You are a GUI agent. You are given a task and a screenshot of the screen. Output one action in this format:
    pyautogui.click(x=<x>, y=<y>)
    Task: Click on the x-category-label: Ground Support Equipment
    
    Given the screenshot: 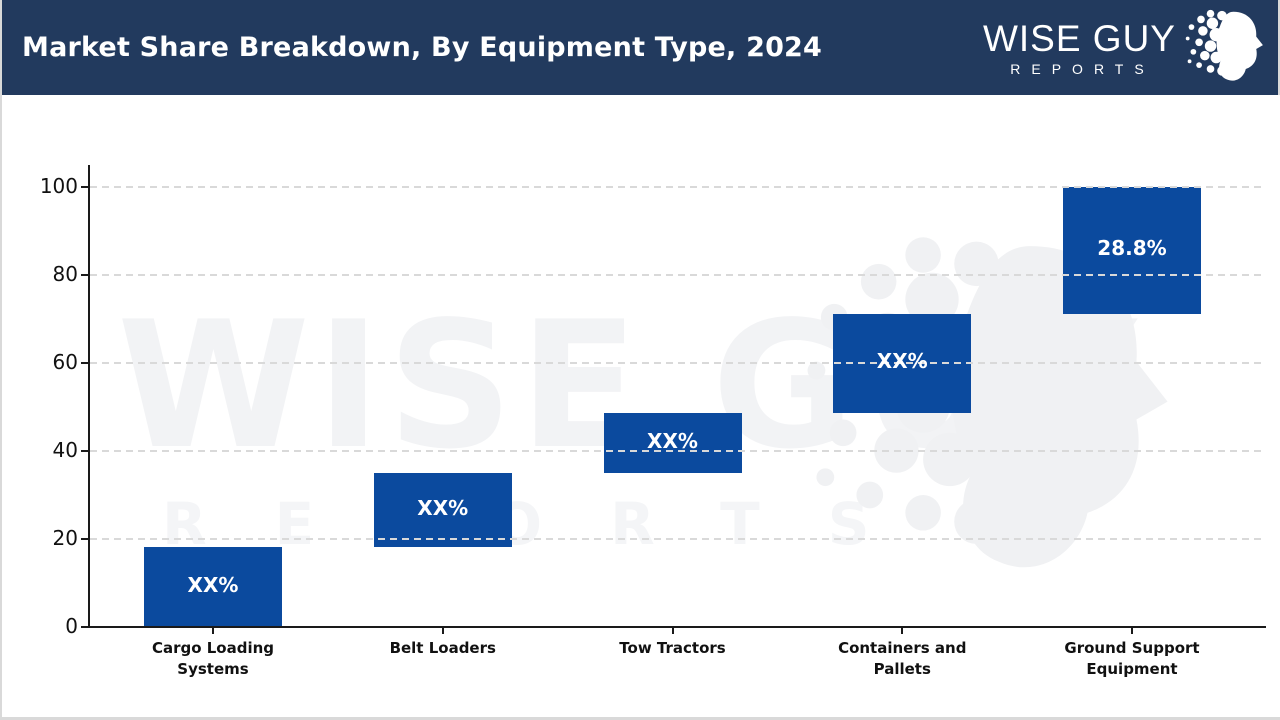 What is the action you would take?
    pyautogui.click(x=1132, y=658)
    